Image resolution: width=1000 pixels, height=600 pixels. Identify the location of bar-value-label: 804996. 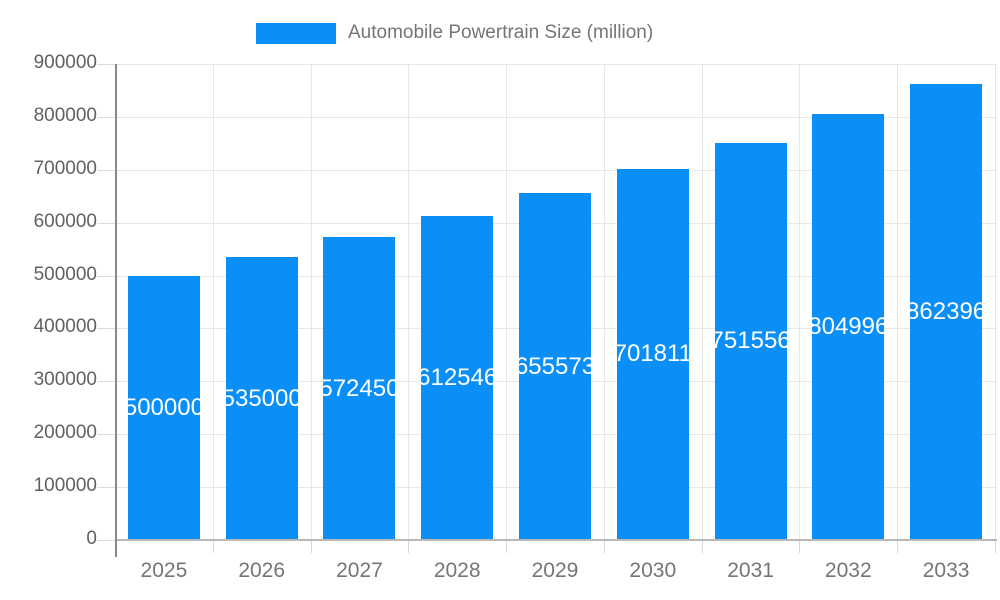
(848, 327).